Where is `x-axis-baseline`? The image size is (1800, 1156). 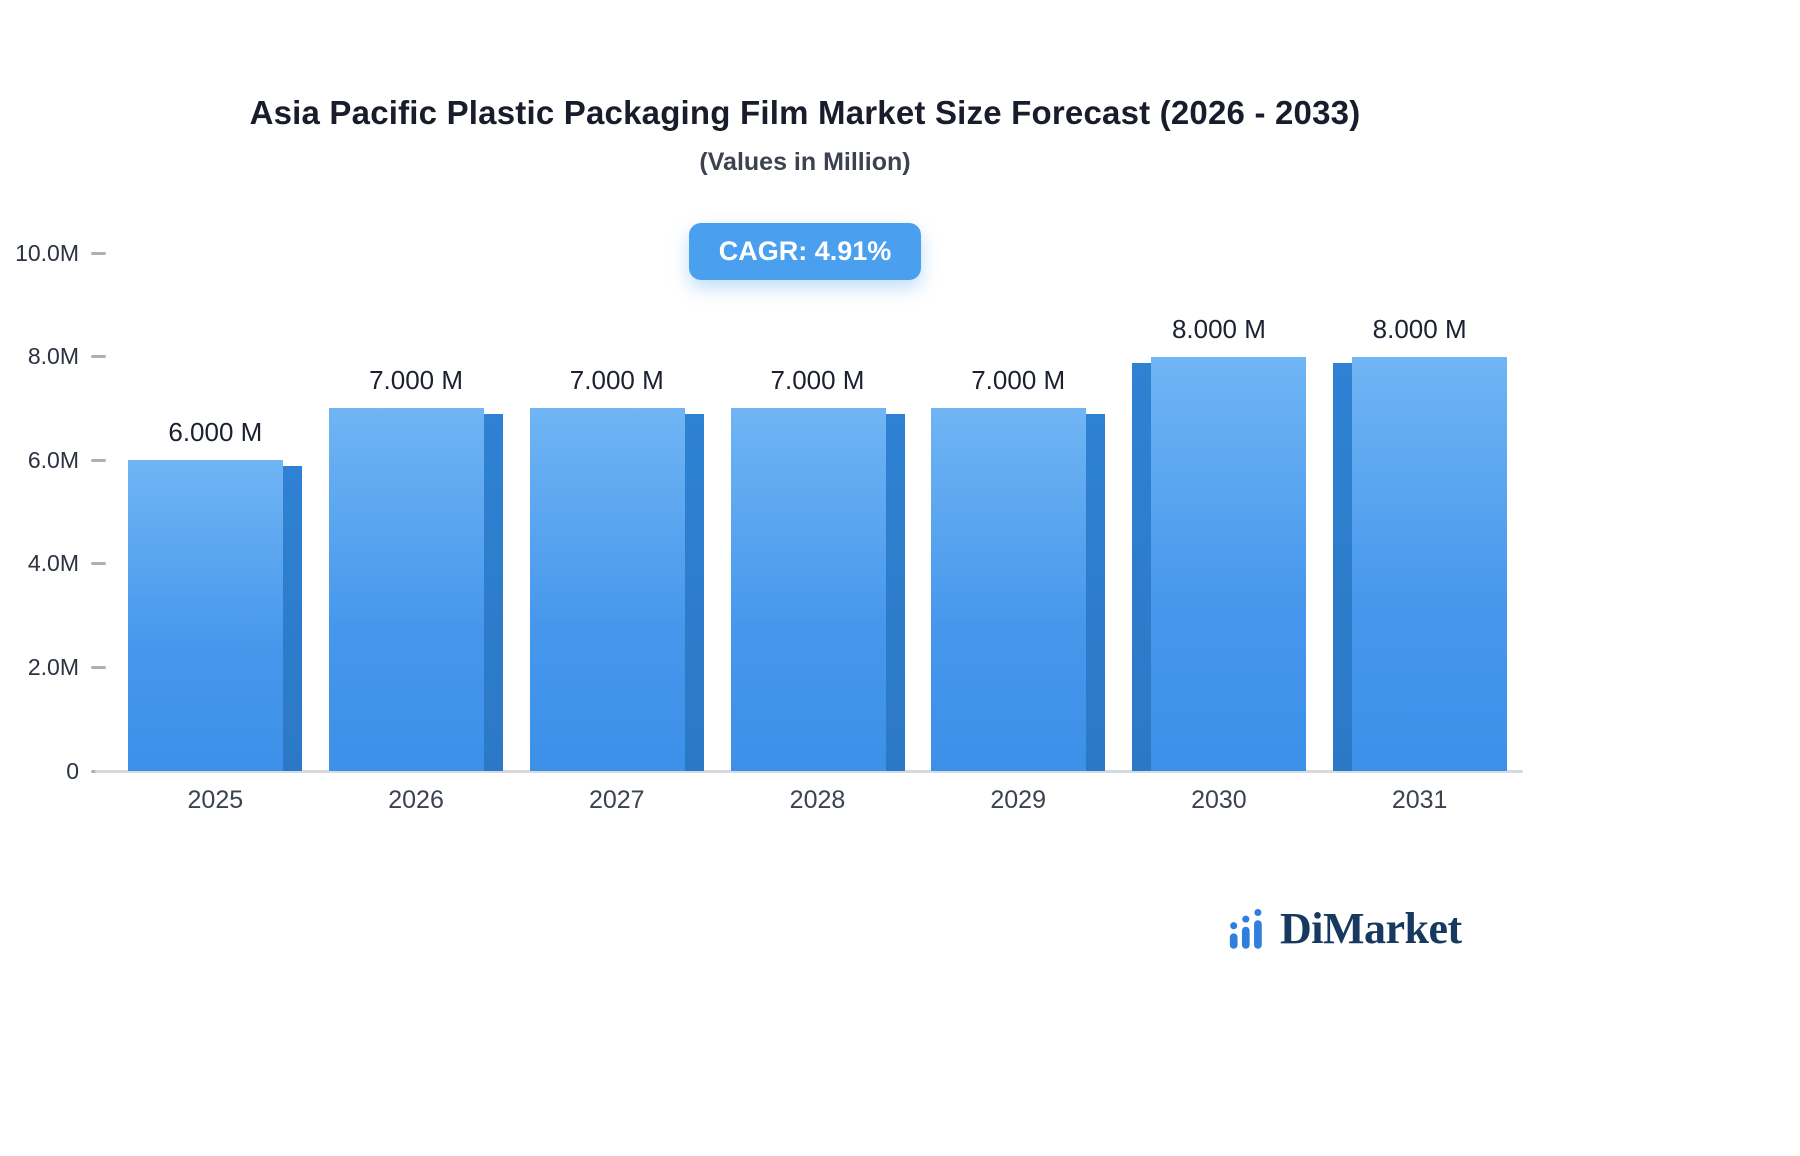
x-axis-baseline is located at coordinates (809, 771).